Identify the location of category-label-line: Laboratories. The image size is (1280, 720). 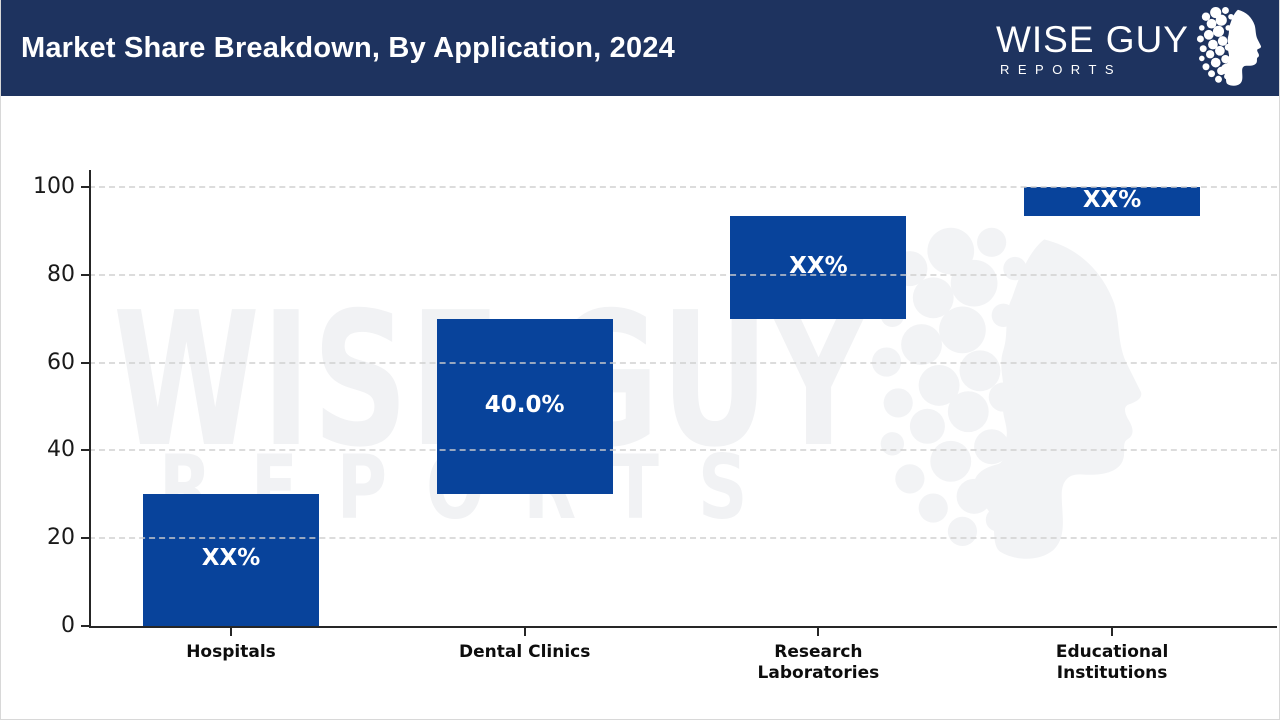
(818, 673).